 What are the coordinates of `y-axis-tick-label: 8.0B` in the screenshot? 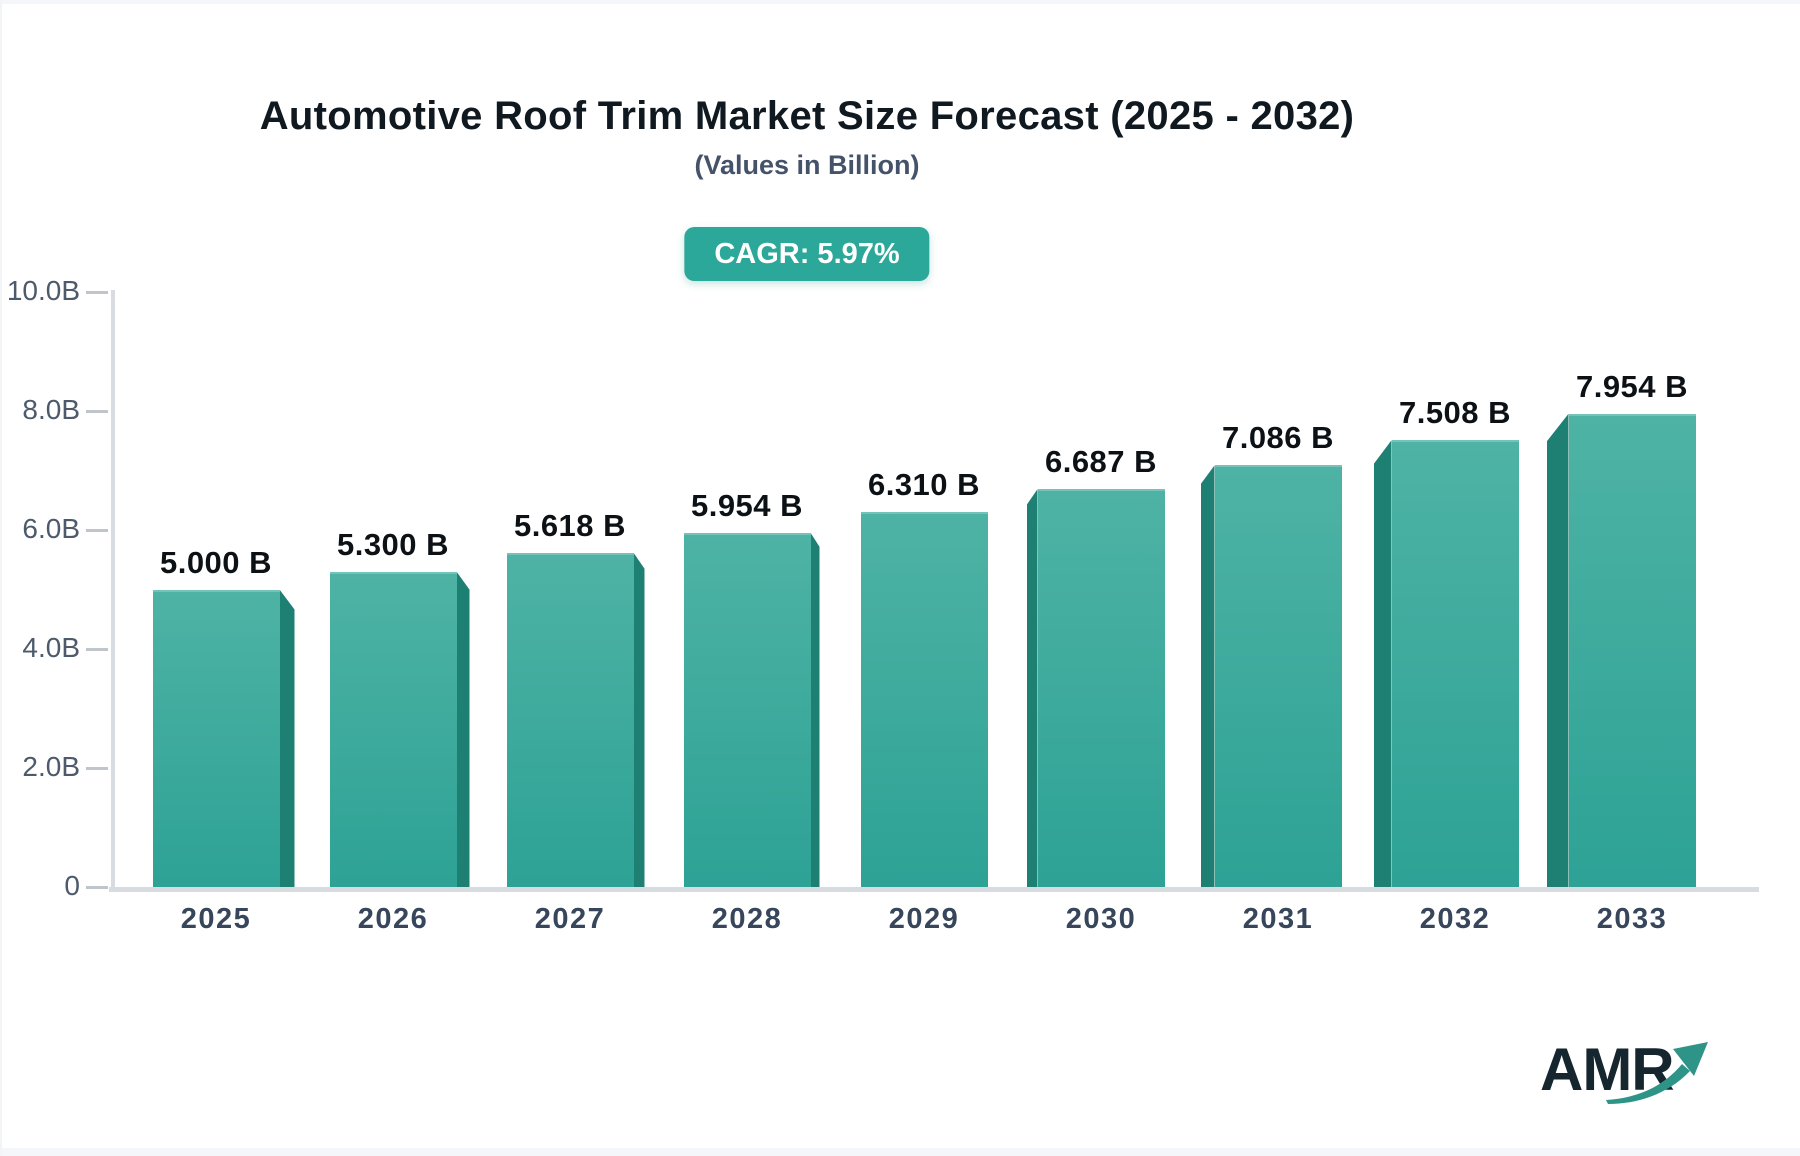 It's located at (51, 409).